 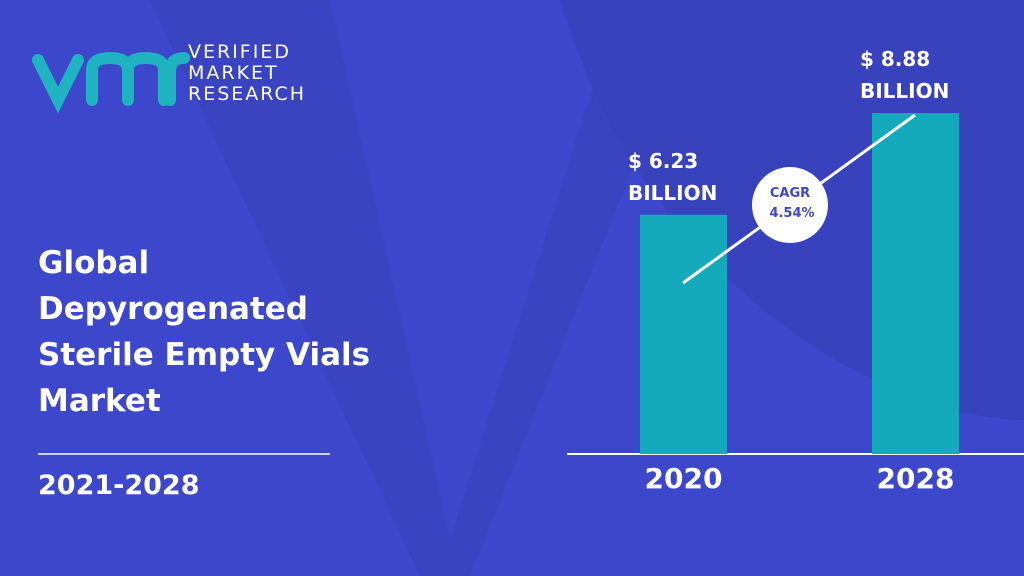 I want to click on cagr-value: 4.54%, so click(x=792, y=213).